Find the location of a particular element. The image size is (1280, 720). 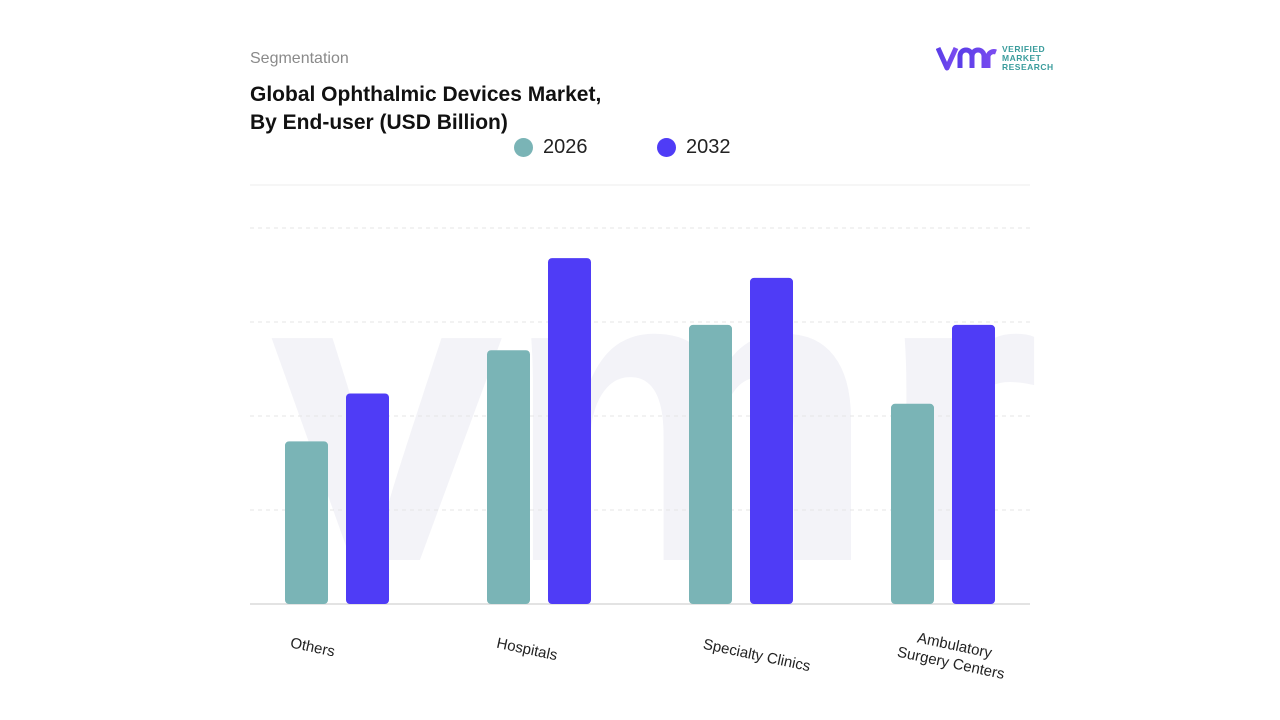

legend-label-2026: 2026 is located at coordinates (565, 147).